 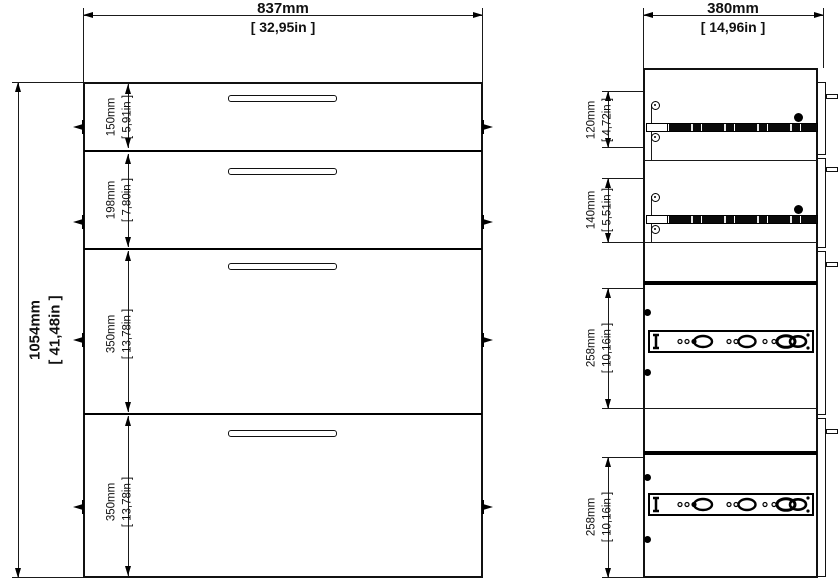 I want to click on dim-sec-3-line, so click(x=608, y=348).